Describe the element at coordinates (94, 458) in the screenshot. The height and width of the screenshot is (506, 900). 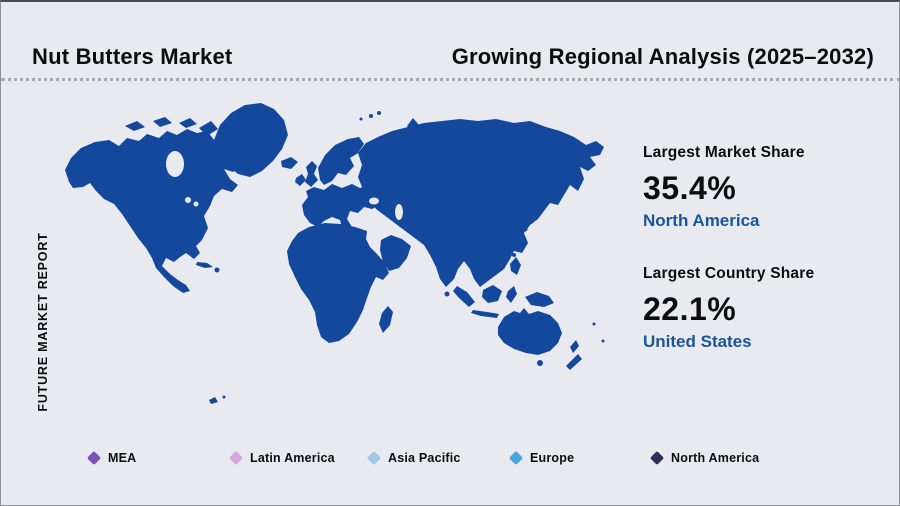
I see `legend-marker-mea-icon` at that location.